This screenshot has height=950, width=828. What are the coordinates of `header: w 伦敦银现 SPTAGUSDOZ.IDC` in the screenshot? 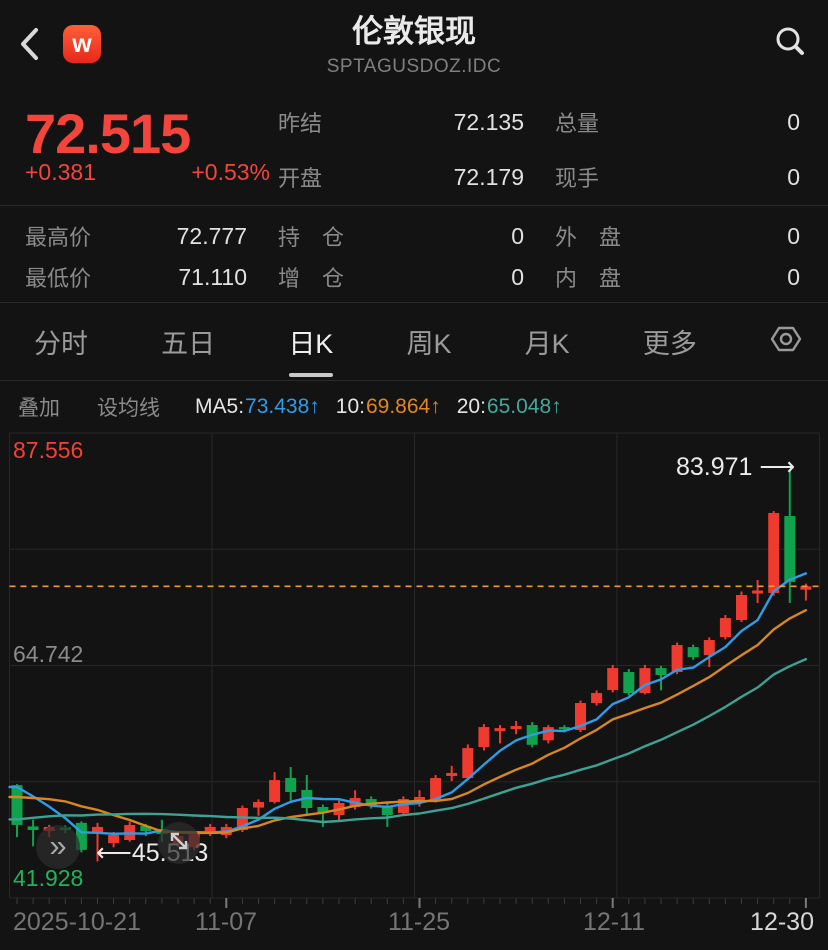 It's located at (414, 47).